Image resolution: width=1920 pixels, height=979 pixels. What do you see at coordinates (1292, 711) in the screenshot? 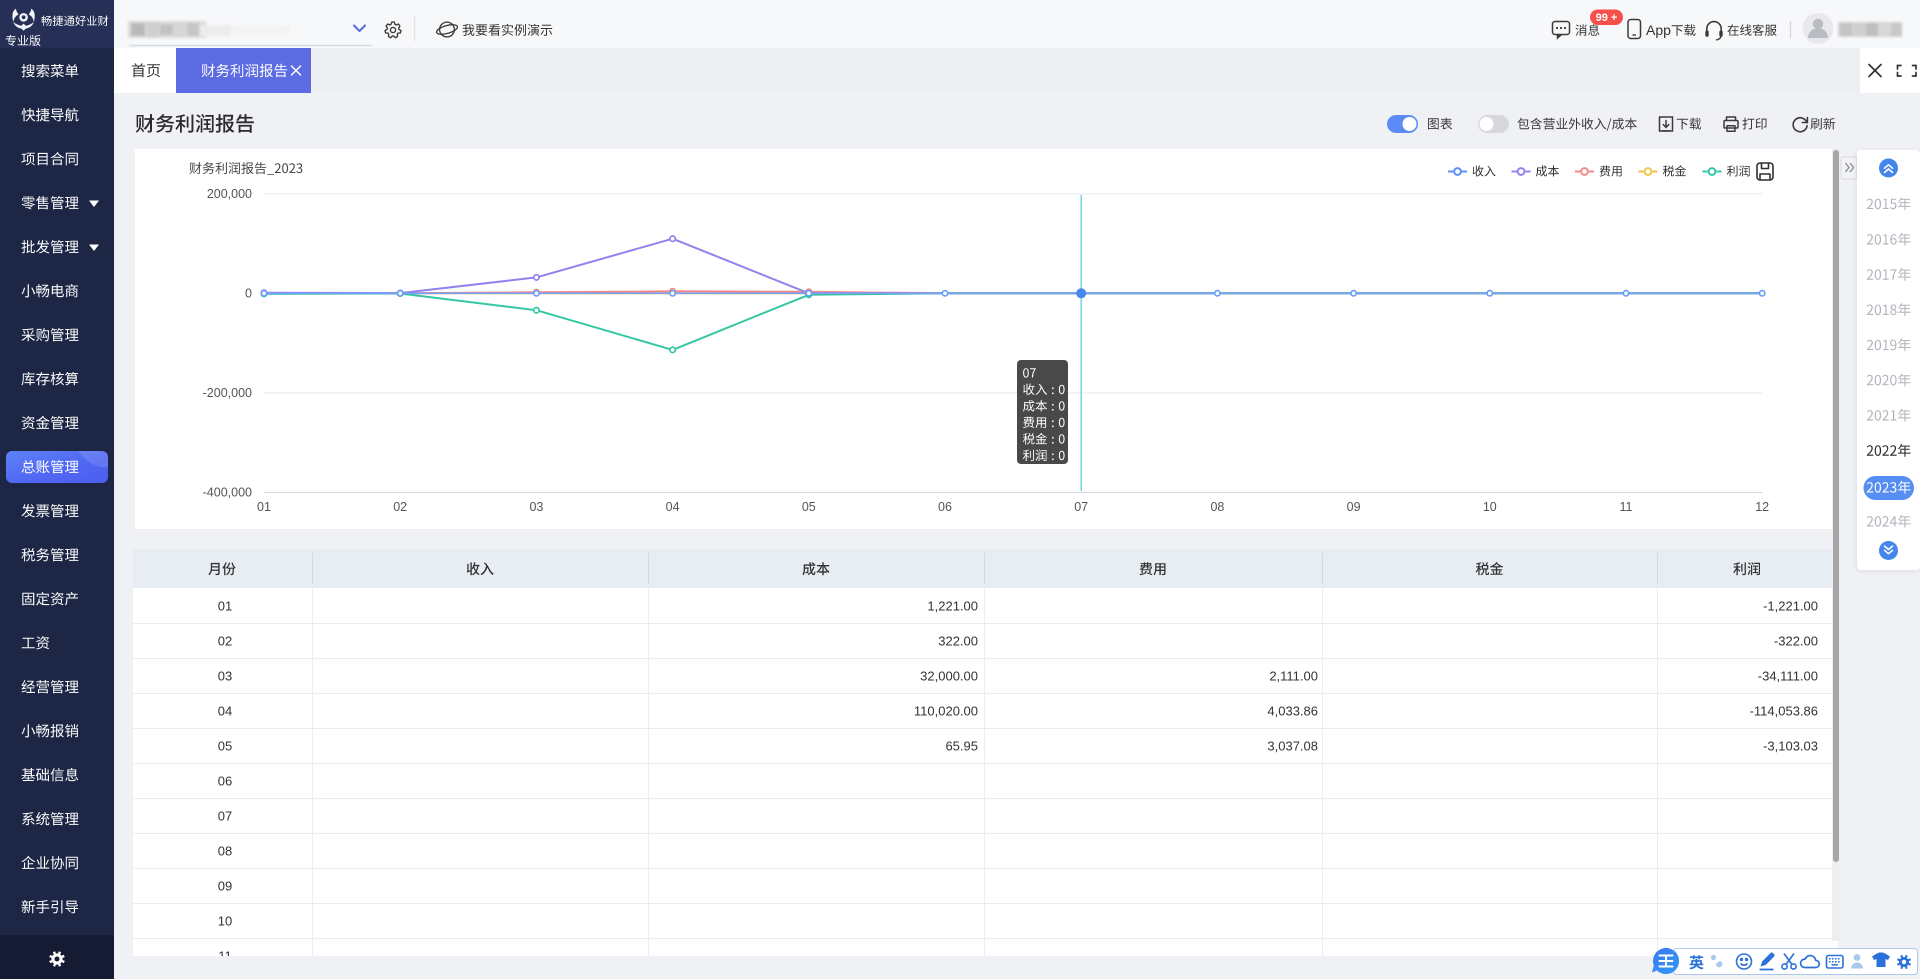
I see `svg-text: 4,033.86` at bounding box center [1292, 711].